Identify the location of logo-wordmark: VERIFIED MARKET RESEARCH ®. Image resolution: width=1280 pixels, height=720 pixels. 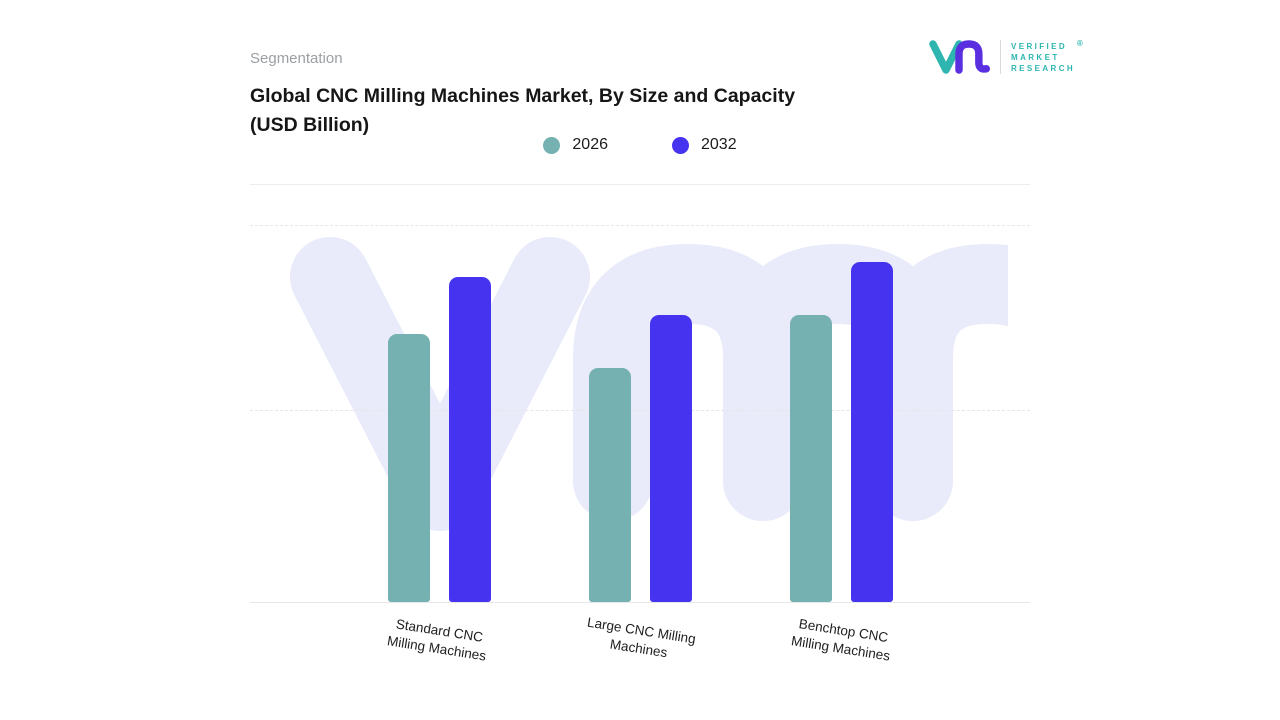
(1047, 56).